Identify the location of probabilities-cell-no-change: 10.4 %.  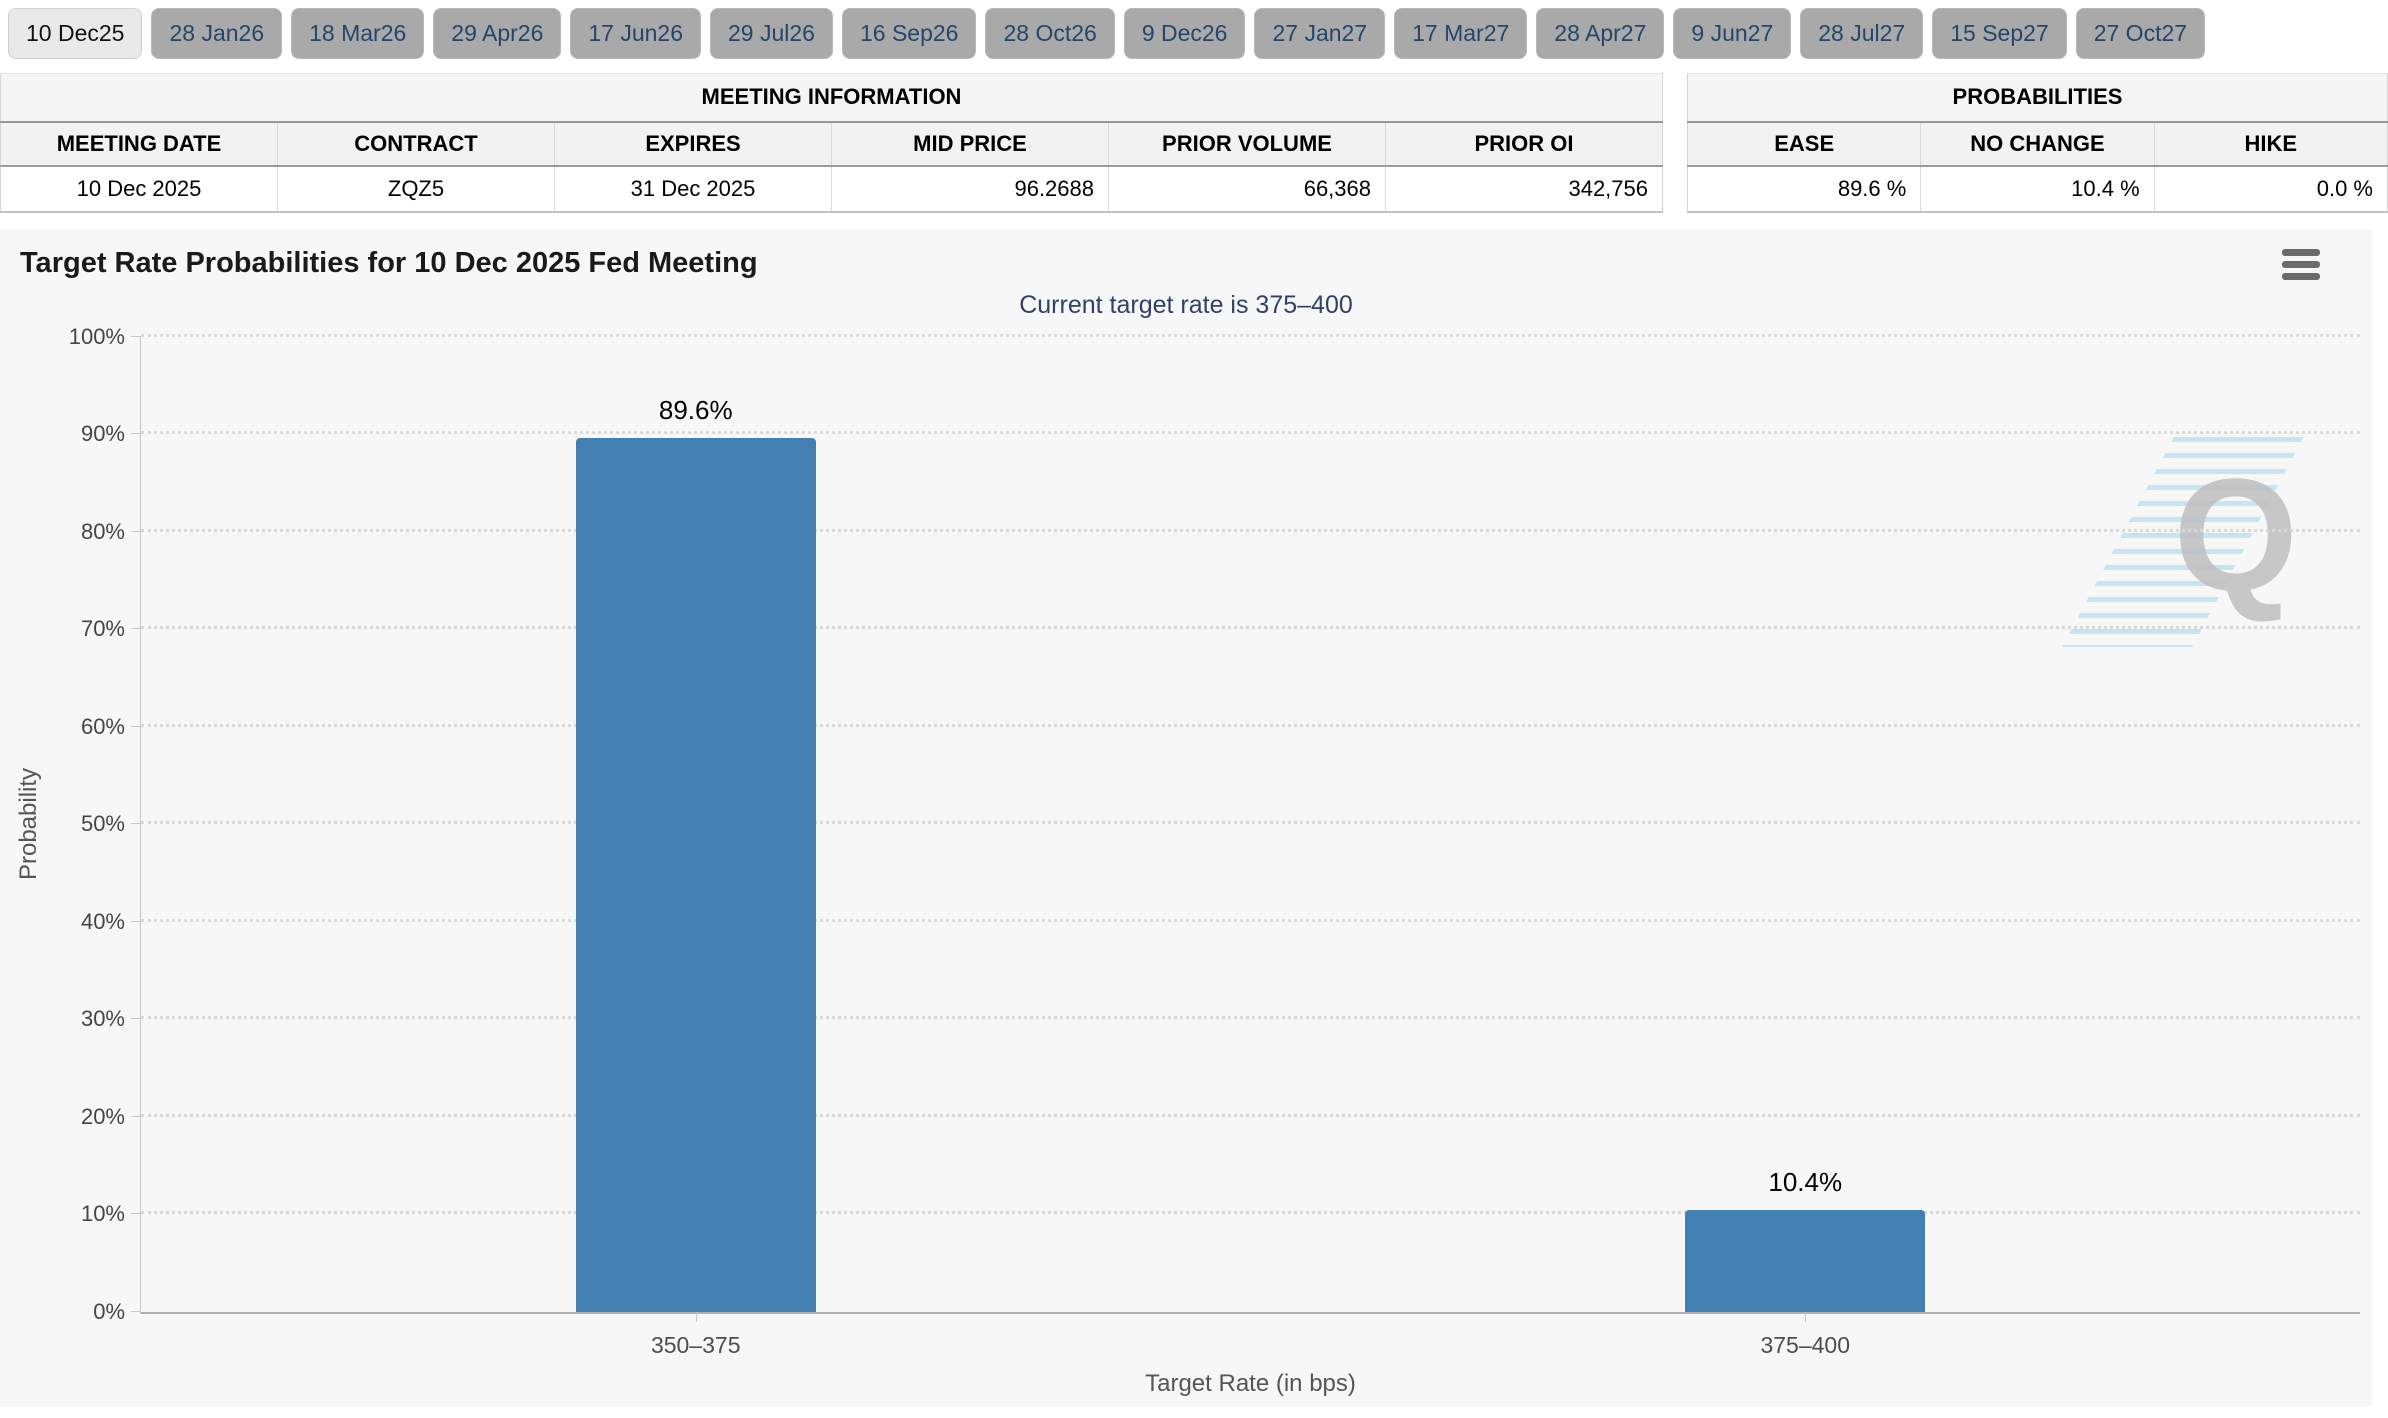
(2037, 189).